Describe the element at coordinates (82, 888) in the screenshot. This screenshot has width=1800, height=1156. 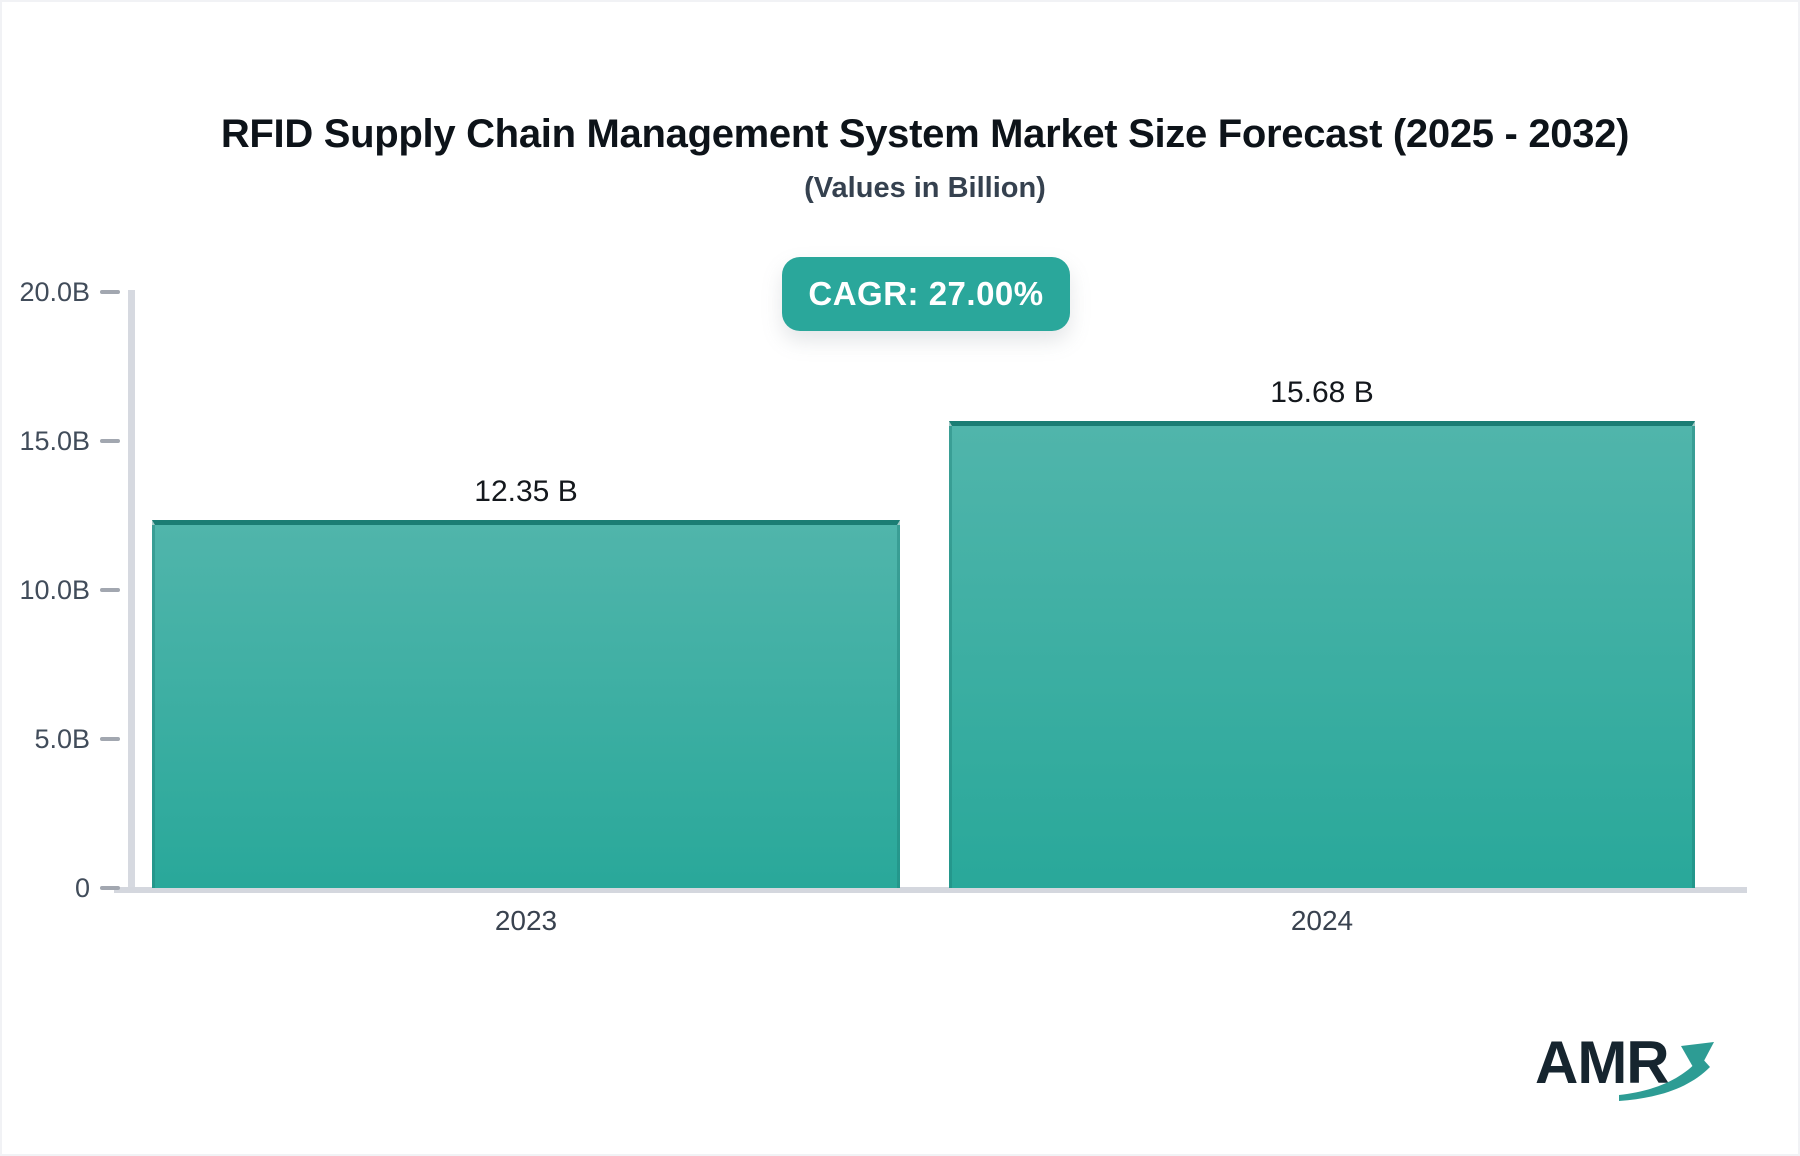
I see `y-axis-tick-label: 0` at that location.